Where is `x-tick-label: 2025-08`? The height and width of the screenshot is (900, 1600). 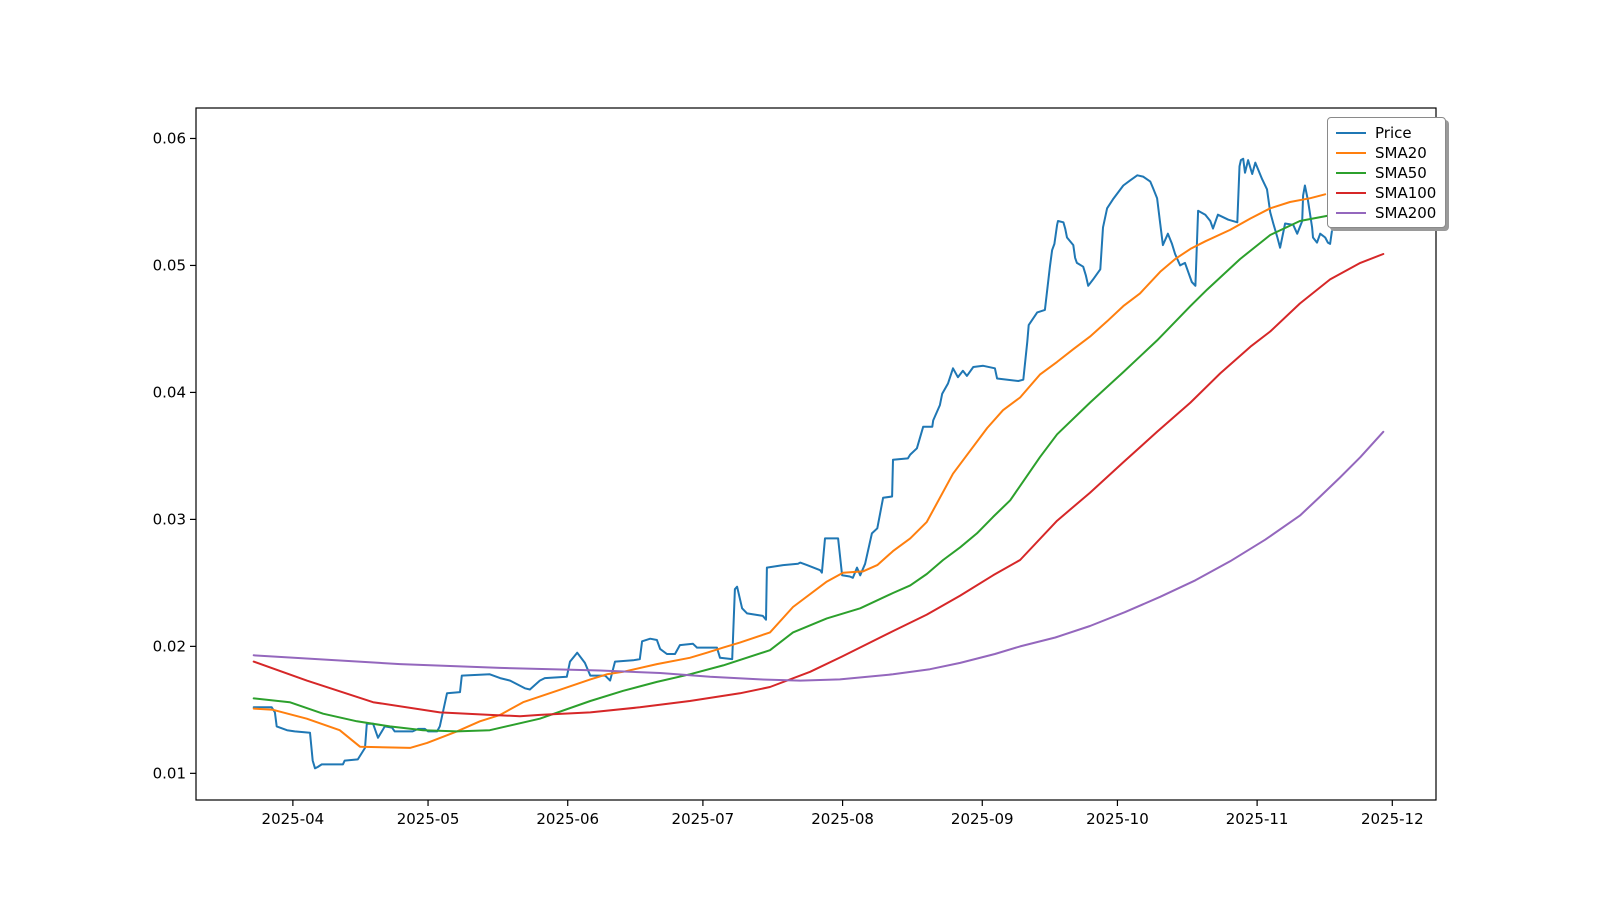
x-tick-label: 2025-08 is located at coordinates (842, 819).